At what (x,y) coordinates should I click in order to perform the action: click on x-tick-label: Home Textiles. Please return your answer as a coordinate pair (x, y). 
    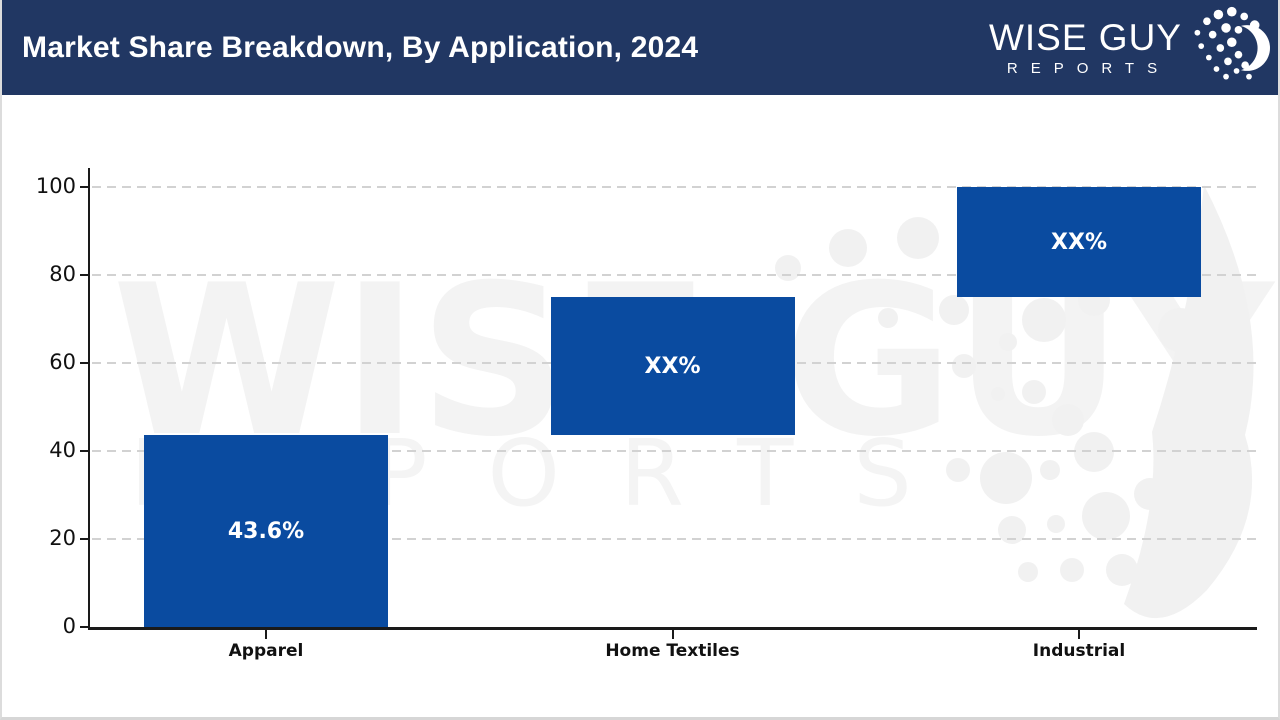
    Looking at the image, I should click on (672, 651).